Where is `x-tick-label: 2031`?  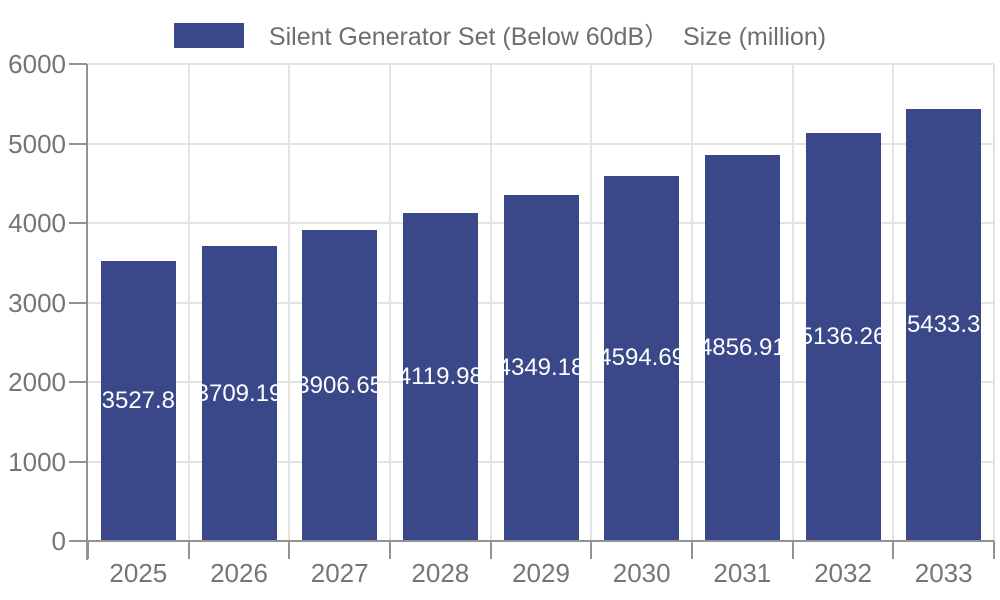 x-tick-label: 2031 is located at coordinates (742, 573).